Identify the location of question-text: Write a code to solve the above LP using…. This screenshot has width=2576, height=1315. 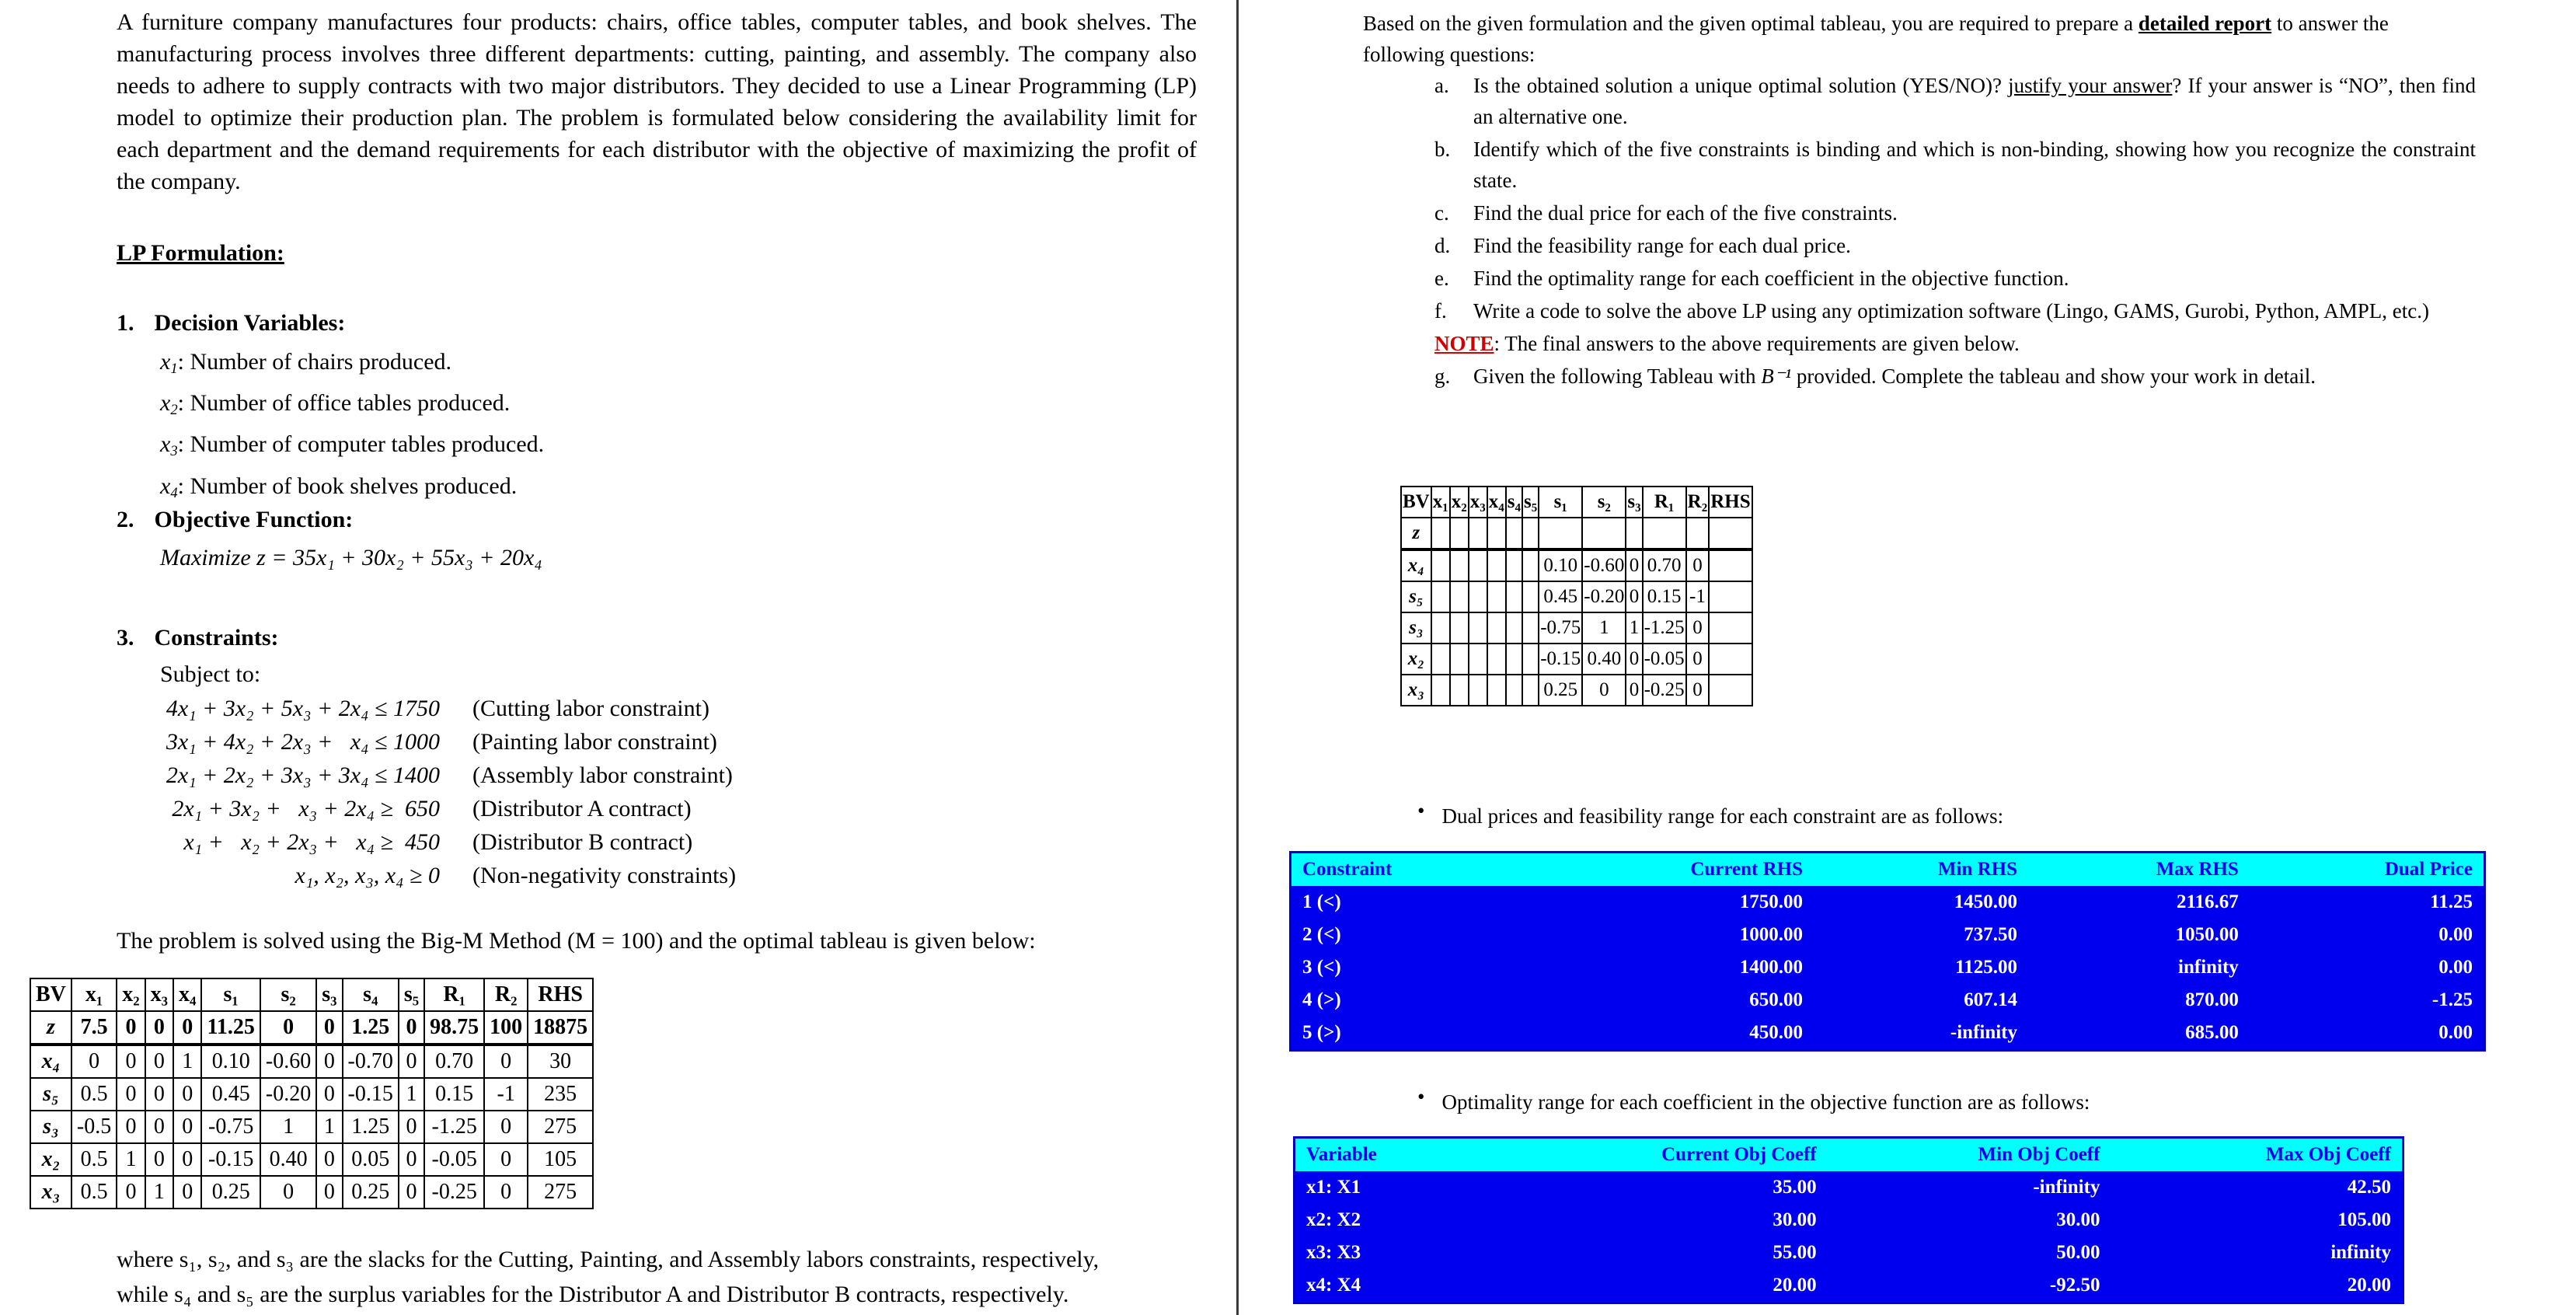
(1951, 311).